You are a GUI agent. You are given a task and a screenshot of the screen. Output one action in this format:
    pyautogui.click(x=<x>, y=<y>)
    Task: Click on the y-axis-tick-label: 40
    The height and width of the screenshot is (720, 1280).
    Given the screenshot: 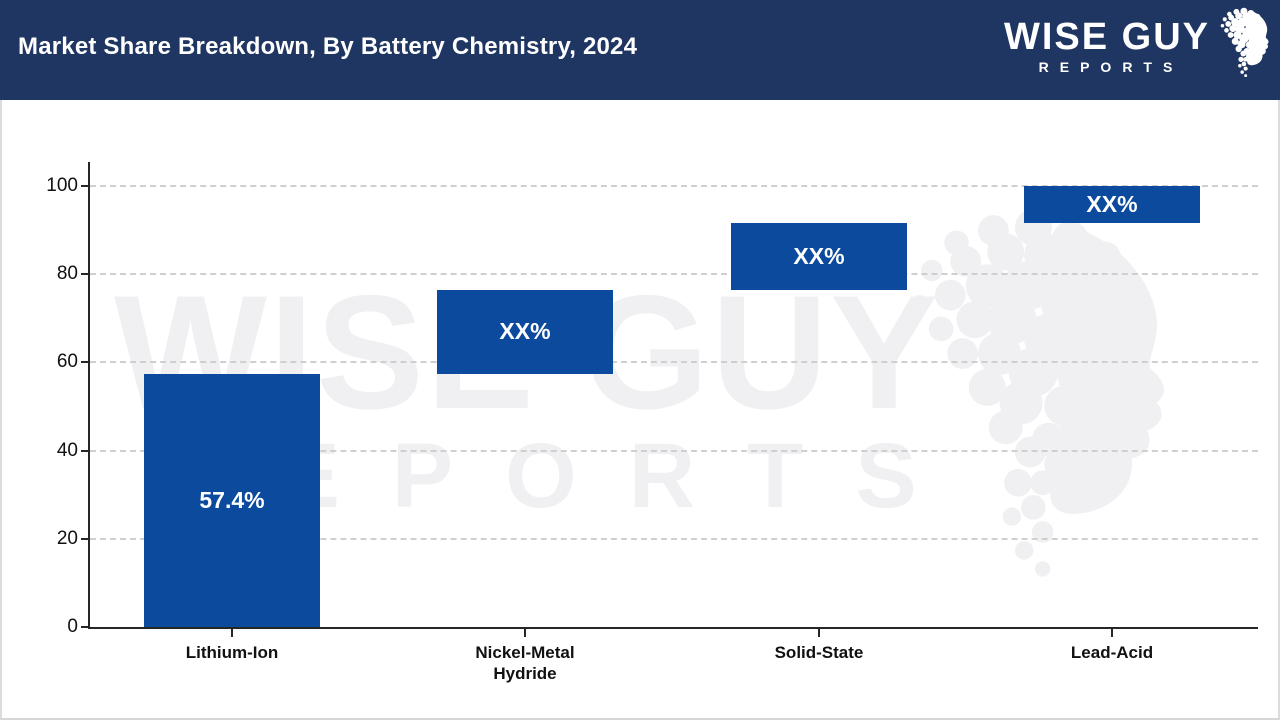 What is the action you would take?
    pyautogui.click(x=67, y=450)
    